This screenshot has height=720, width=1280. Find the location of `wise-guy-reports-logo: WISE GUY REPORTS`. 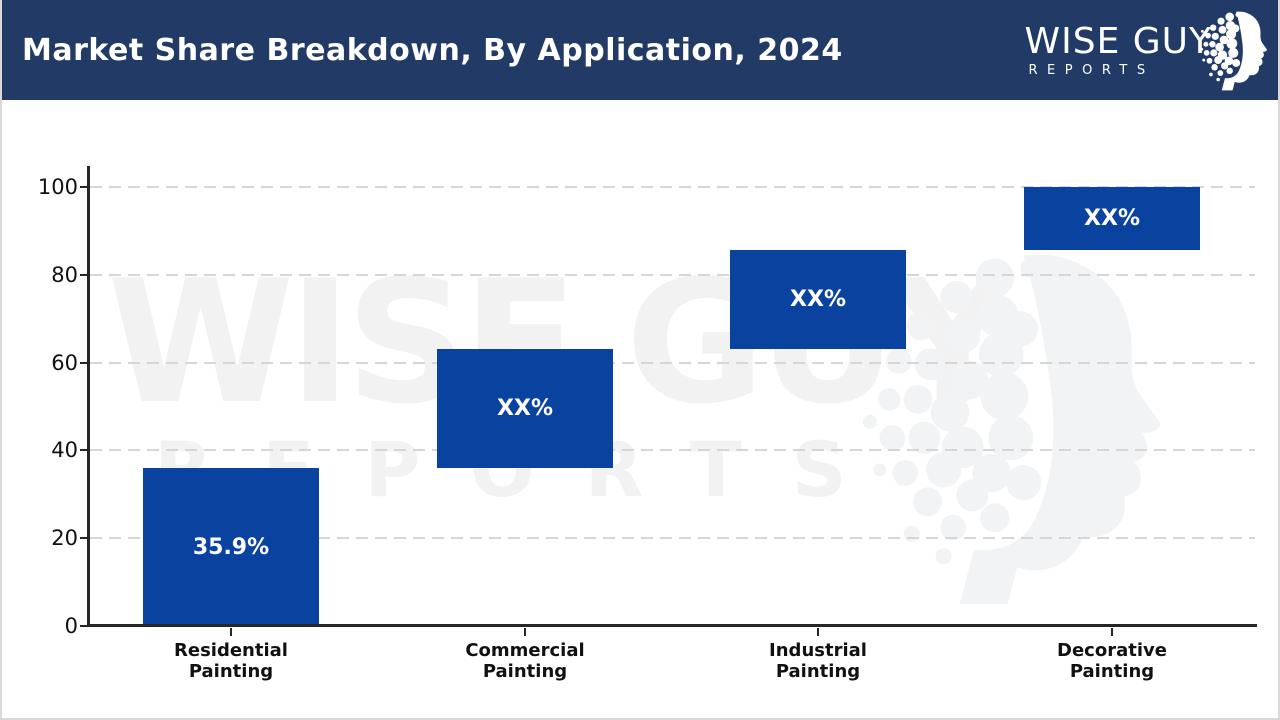

wise-guy-reports-logo: WISE GUY REPORTS is located at coordinates (1148, 50).